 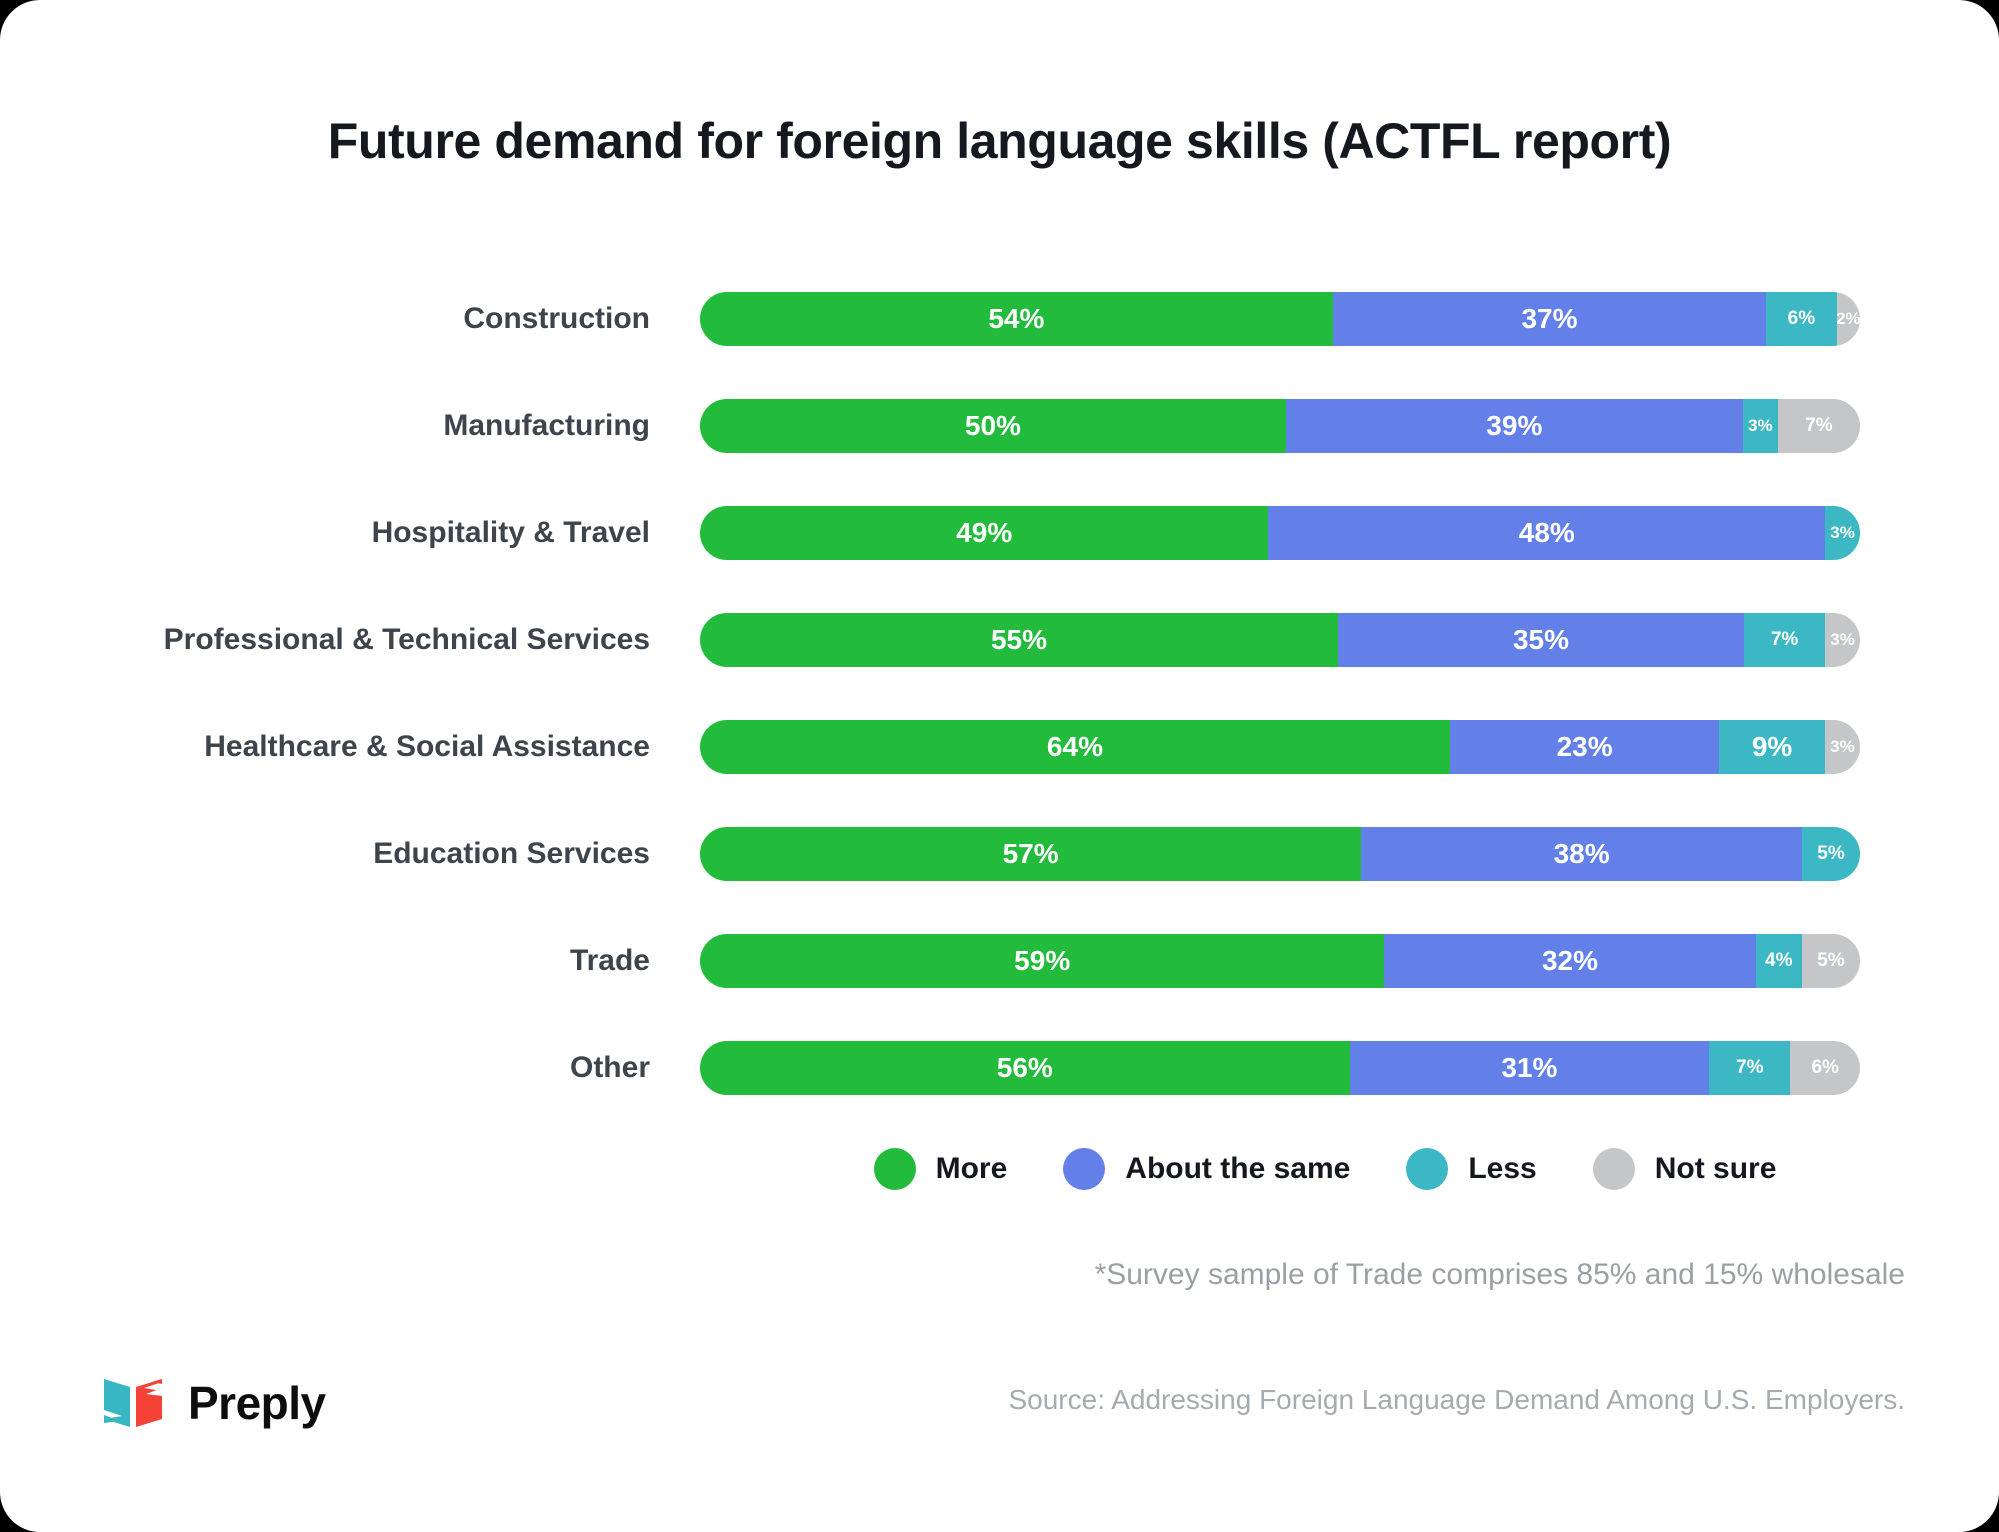 What do you see at coordinates (546, 425) in the screenshot?
I see `category-label: Manufacturing` at bounding box center [546, 425].